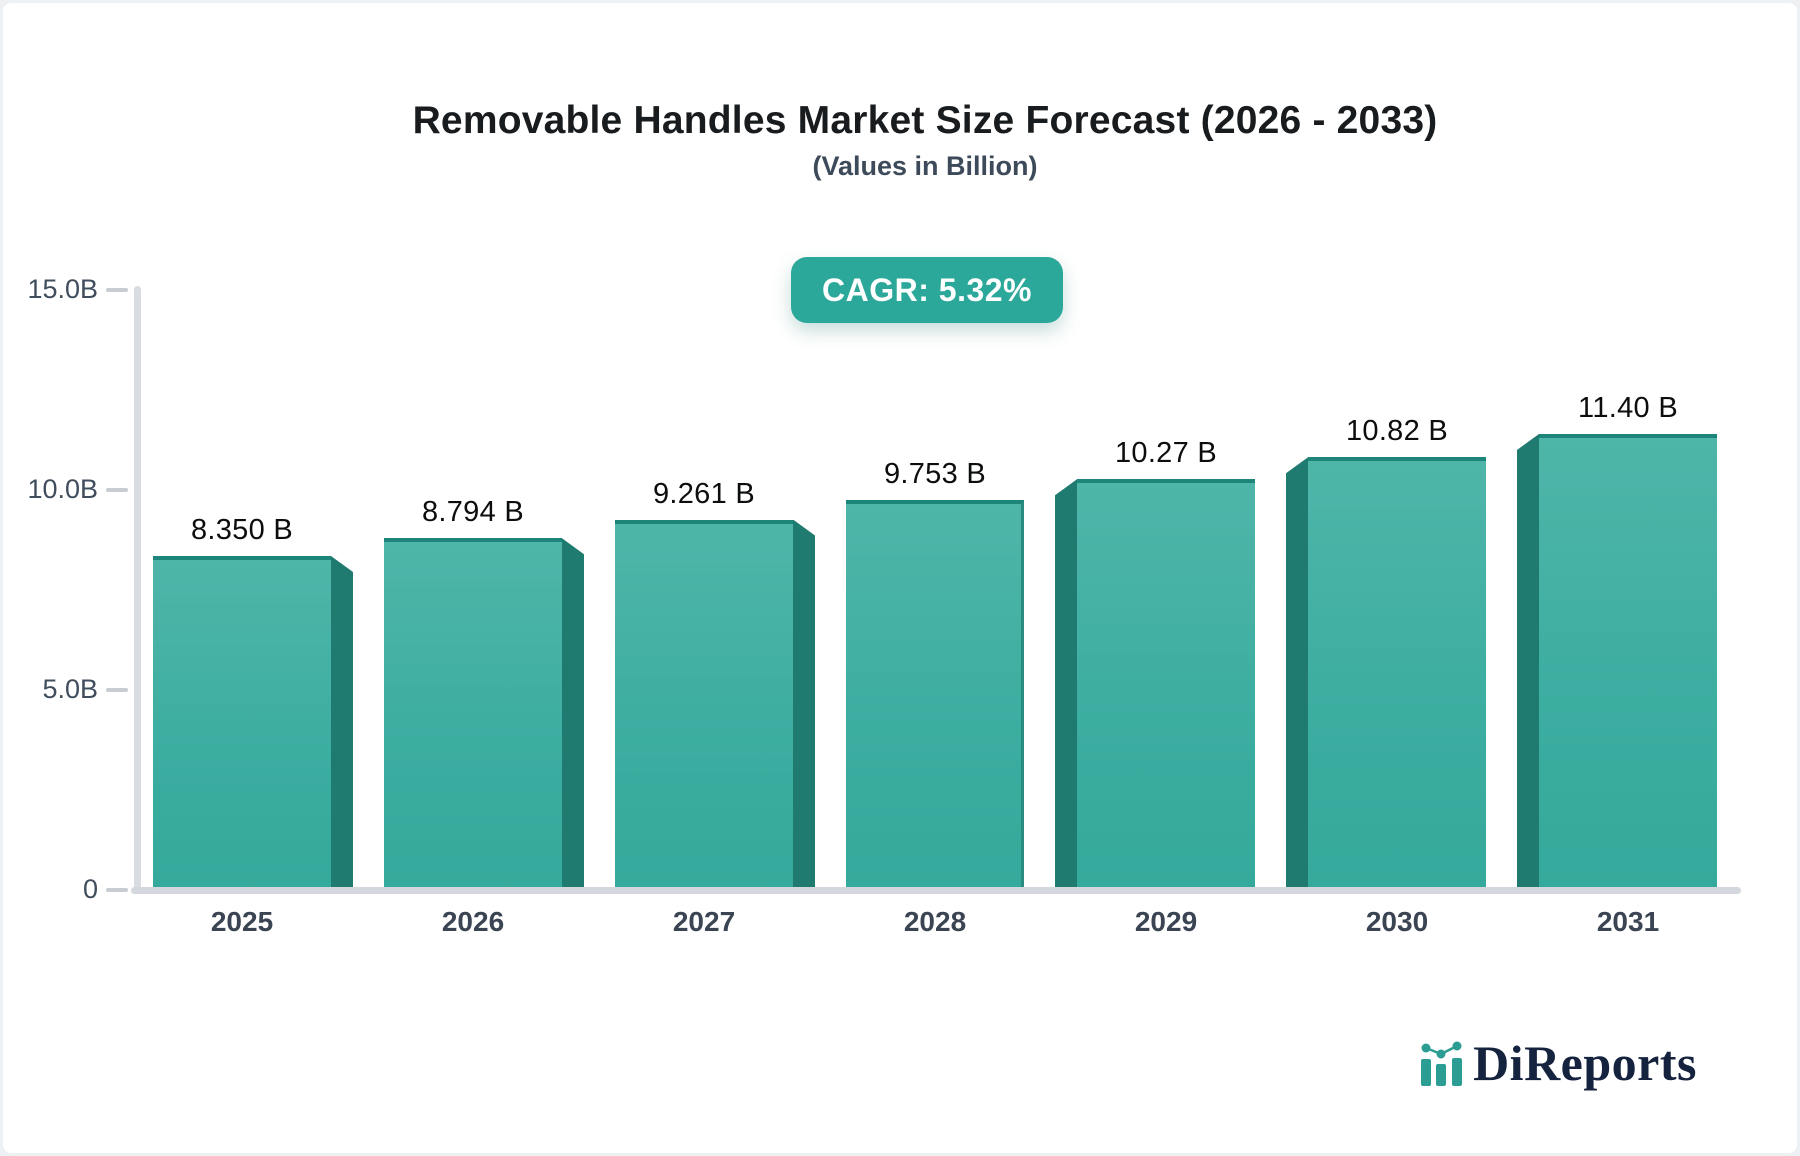 This screenshot has height=1156, width=1800. I want to click on bar-value-label: 10.82 B, so click(1397, 431).